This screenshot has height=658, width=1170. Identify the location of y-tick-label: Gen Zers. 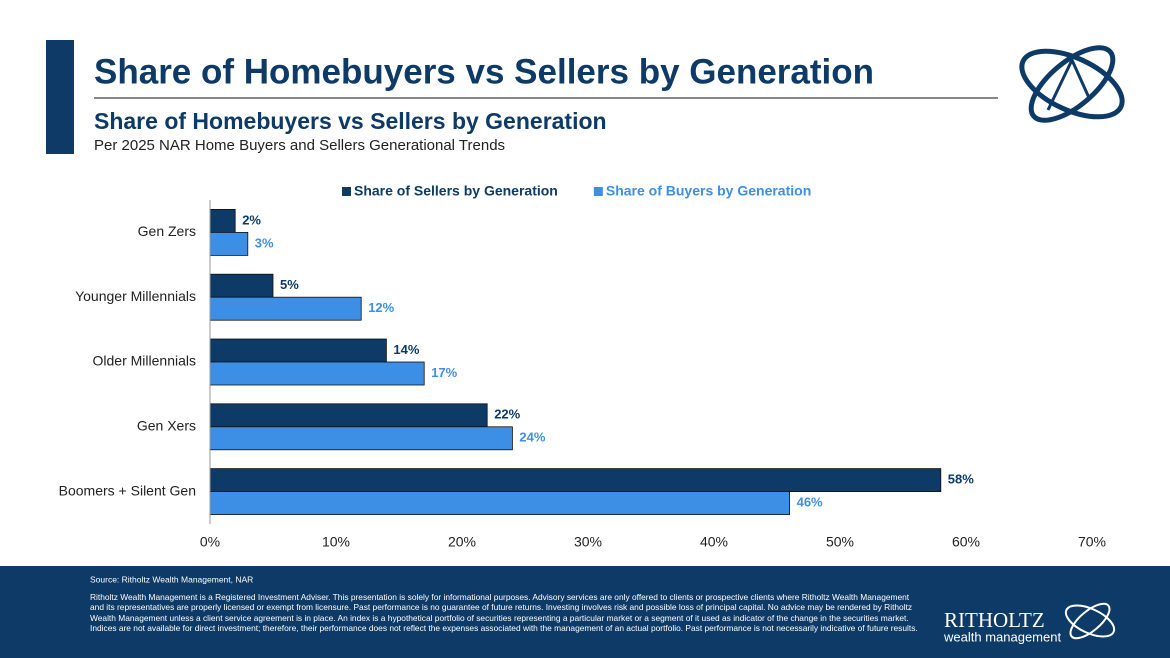
(167, 231).